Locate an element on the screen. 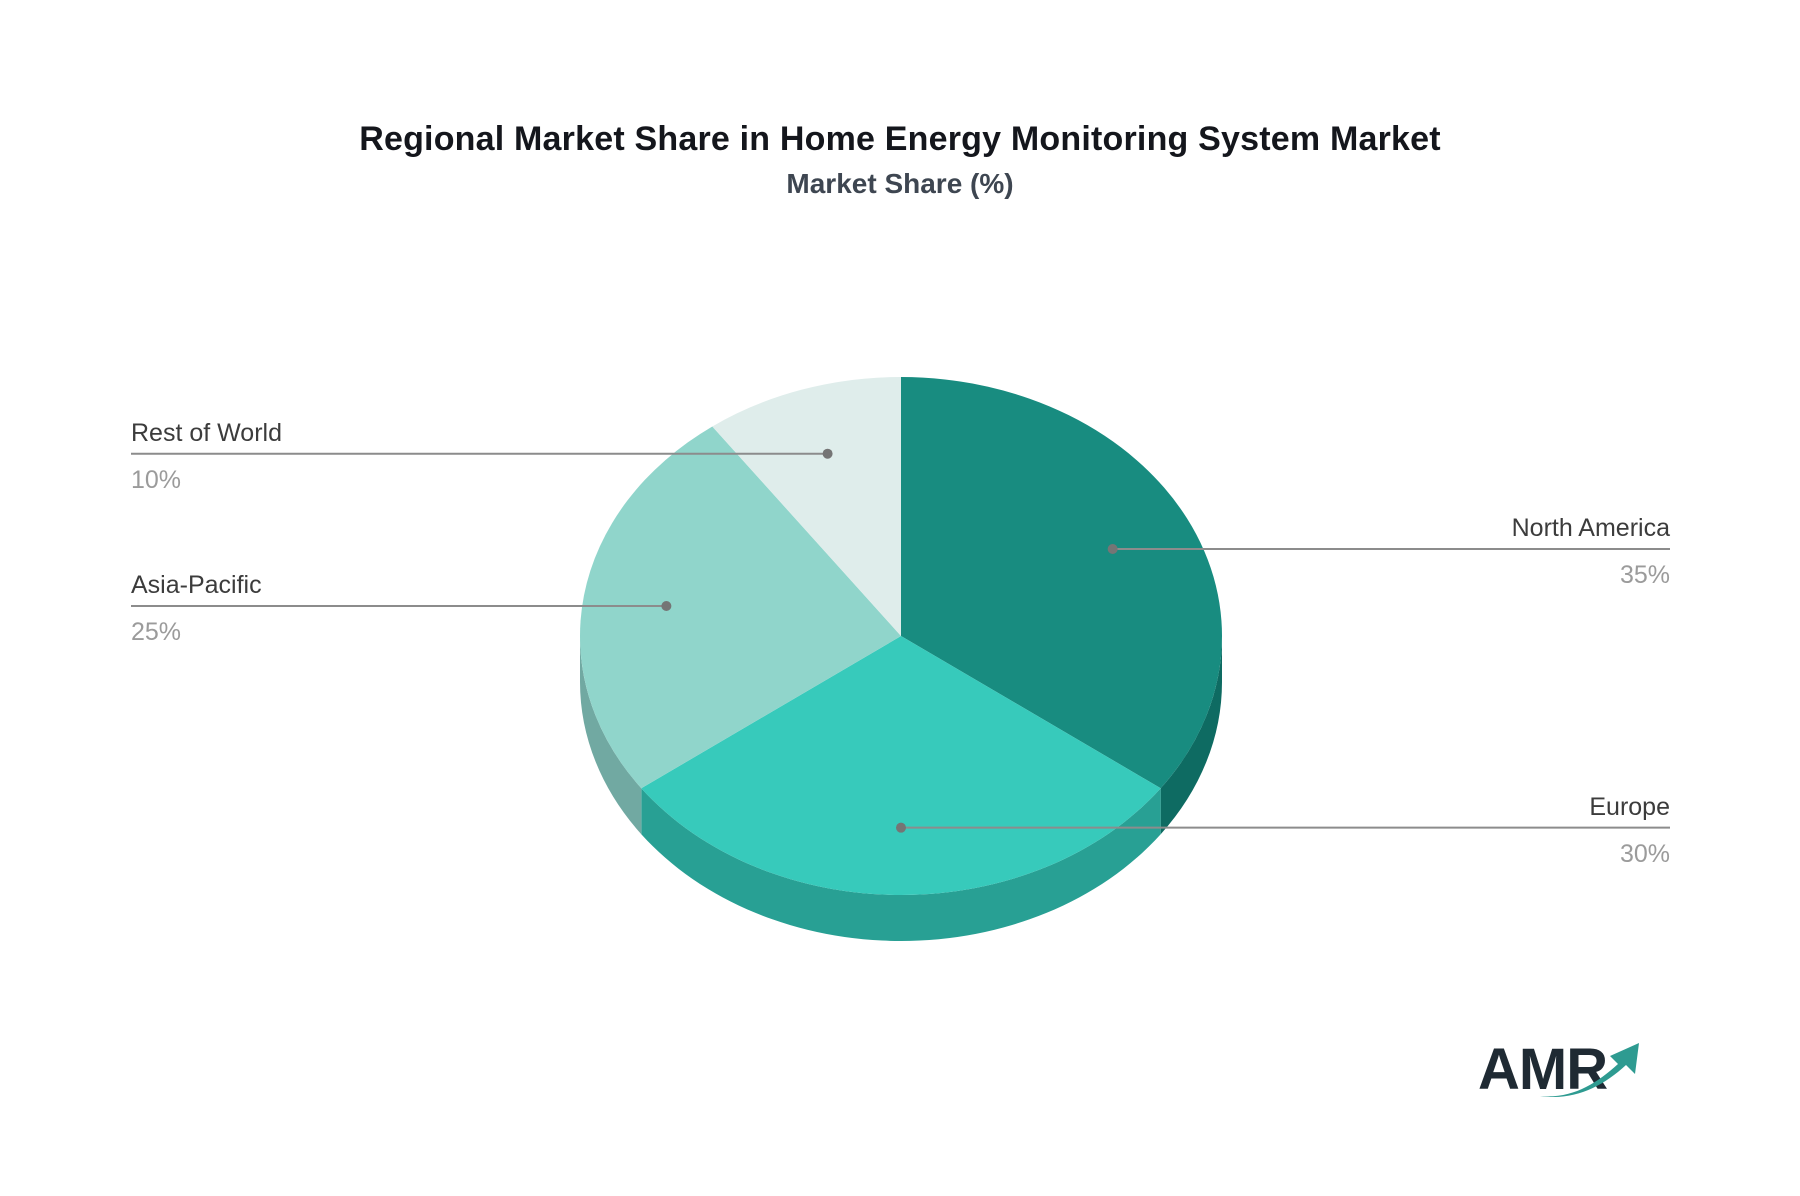  pie-slice-asia-pacific-side is located at coordinates (611, 735).